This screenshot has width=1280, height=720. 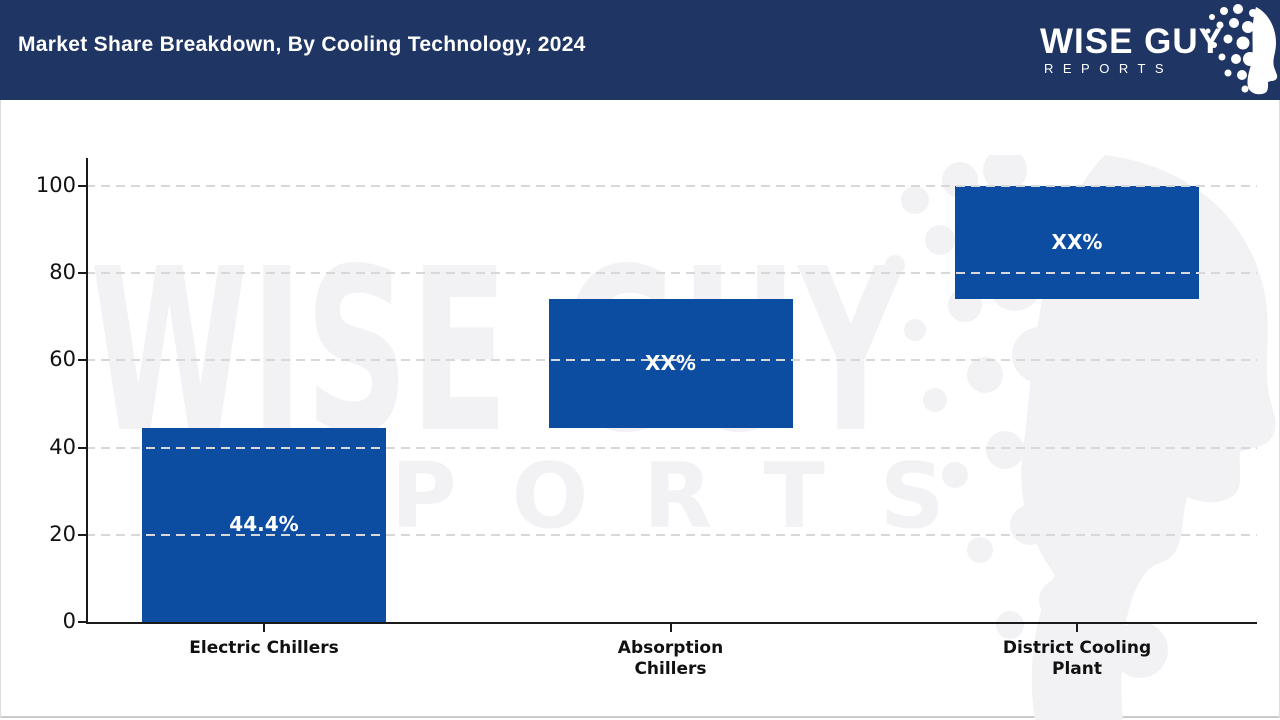 What do you see at coordinates (0, 409) in the screenshot?
I see `left-border` at bounding box center [0, 409].